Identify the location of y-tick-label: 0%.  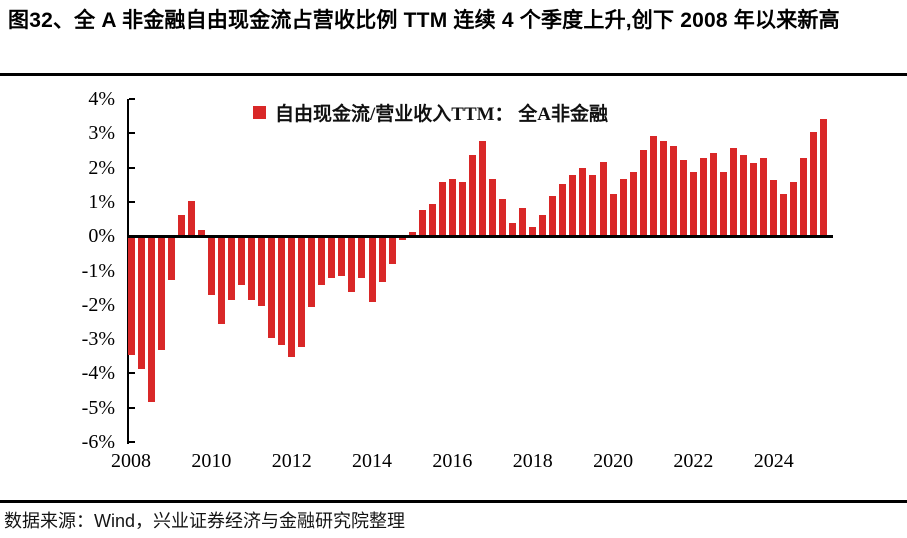
(101, 236).